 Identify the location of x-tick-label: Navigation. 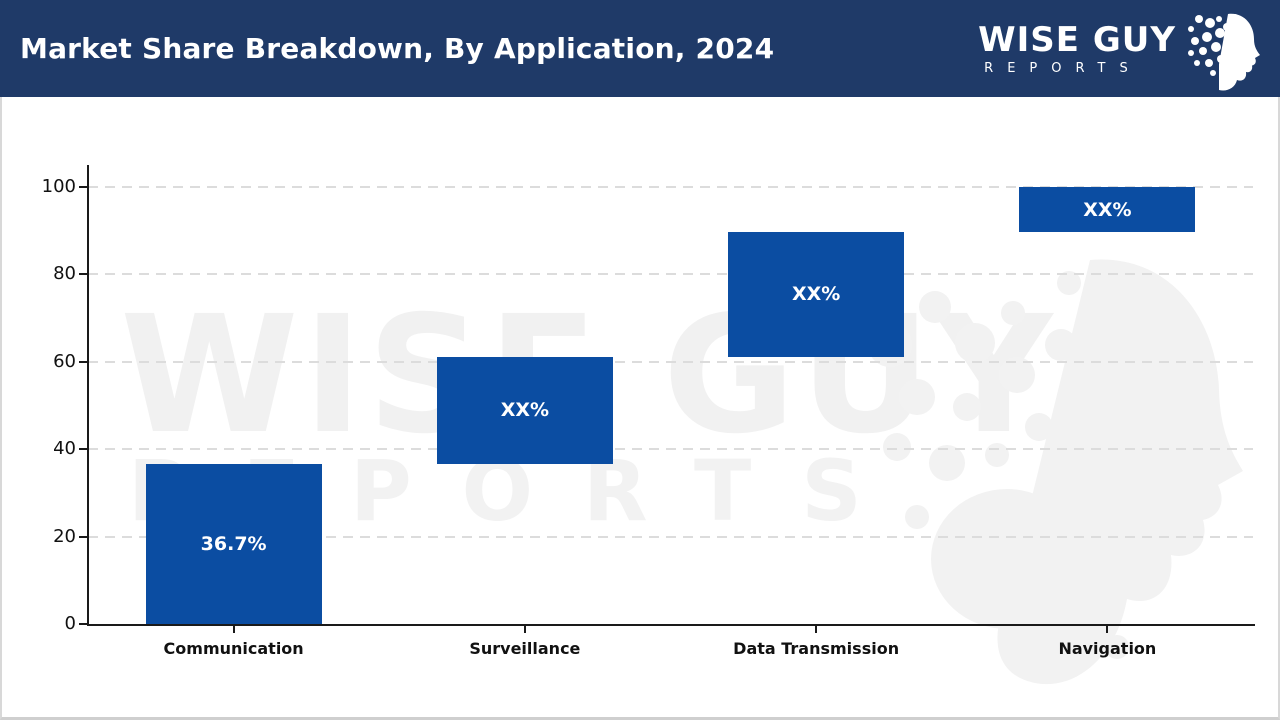
(1107, 648).